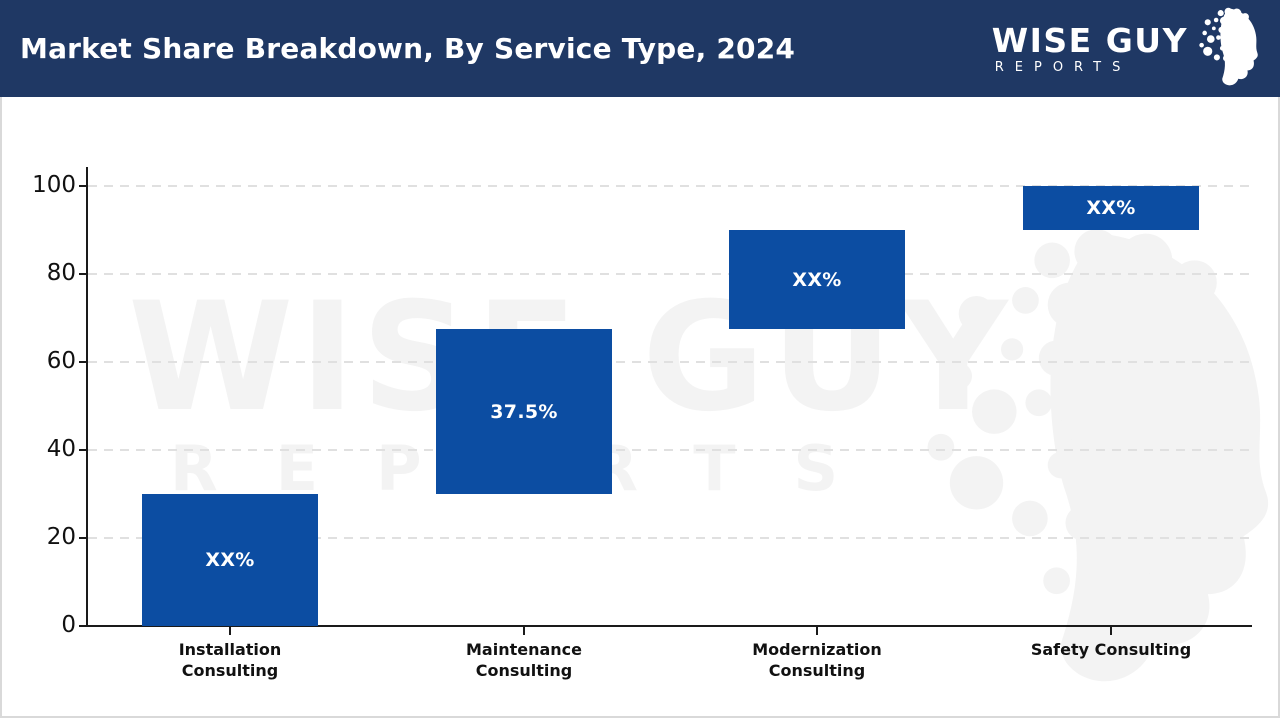 This screenshot has height=720, width=1280. Describe the element at coordinates (87, 397) in the screenshot. I see `y-axis` at that location.